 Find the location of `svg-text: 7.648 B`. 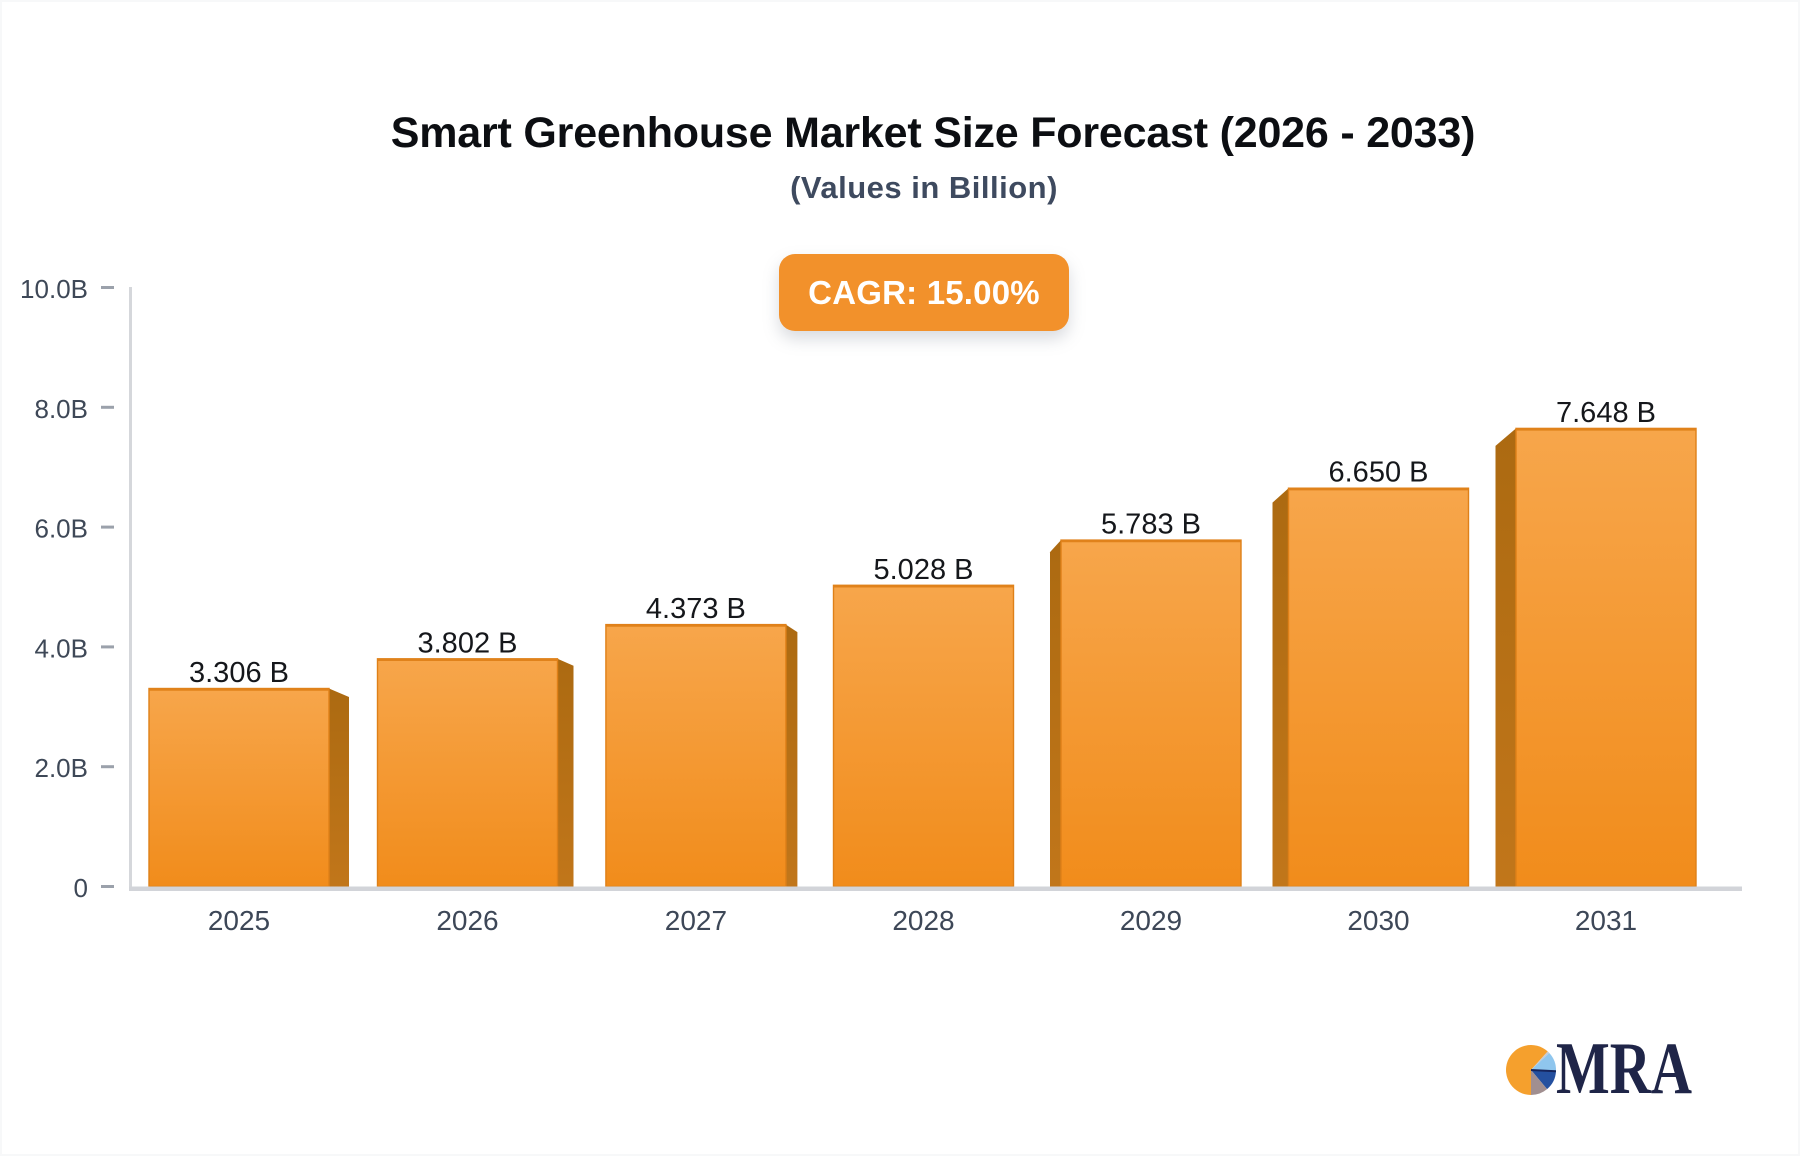

svg-text: 7.648 B is located at coordinates (1606, 413).